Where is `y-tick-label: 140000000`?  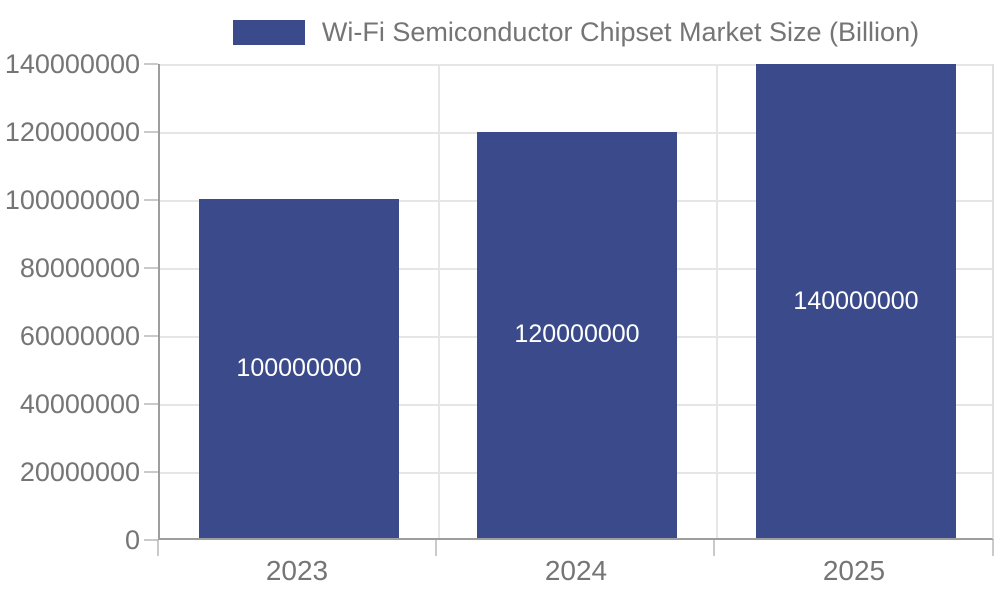 y-tick-label: 140000000 is located at coordinates (72, 64).